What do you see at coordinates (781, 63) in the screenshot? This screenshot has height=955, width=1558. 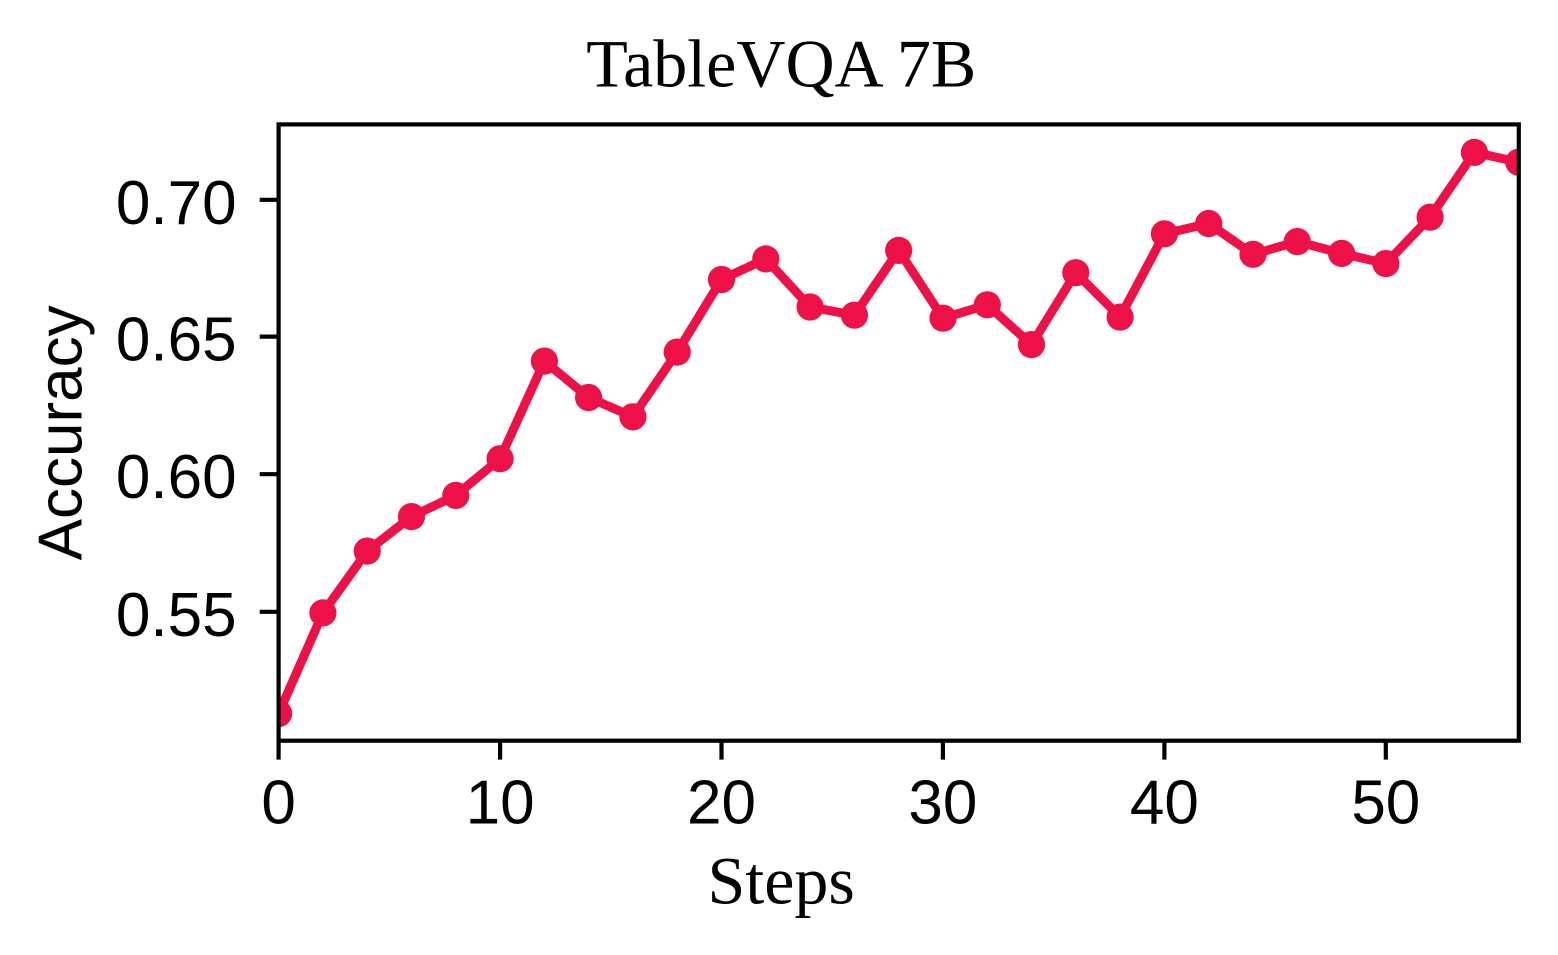 I see `svg-text: TableVQA 7B` at bounding box center [781, 63].